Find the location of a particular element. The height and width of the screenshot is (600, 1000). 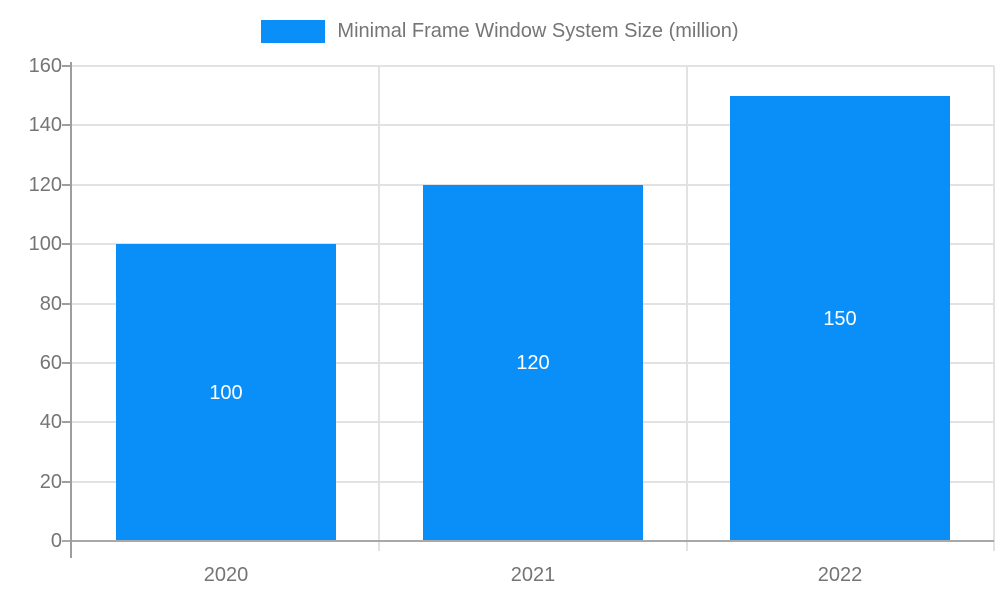

x-axis-tick-label: 2022 is located at coordinates (840, 575).